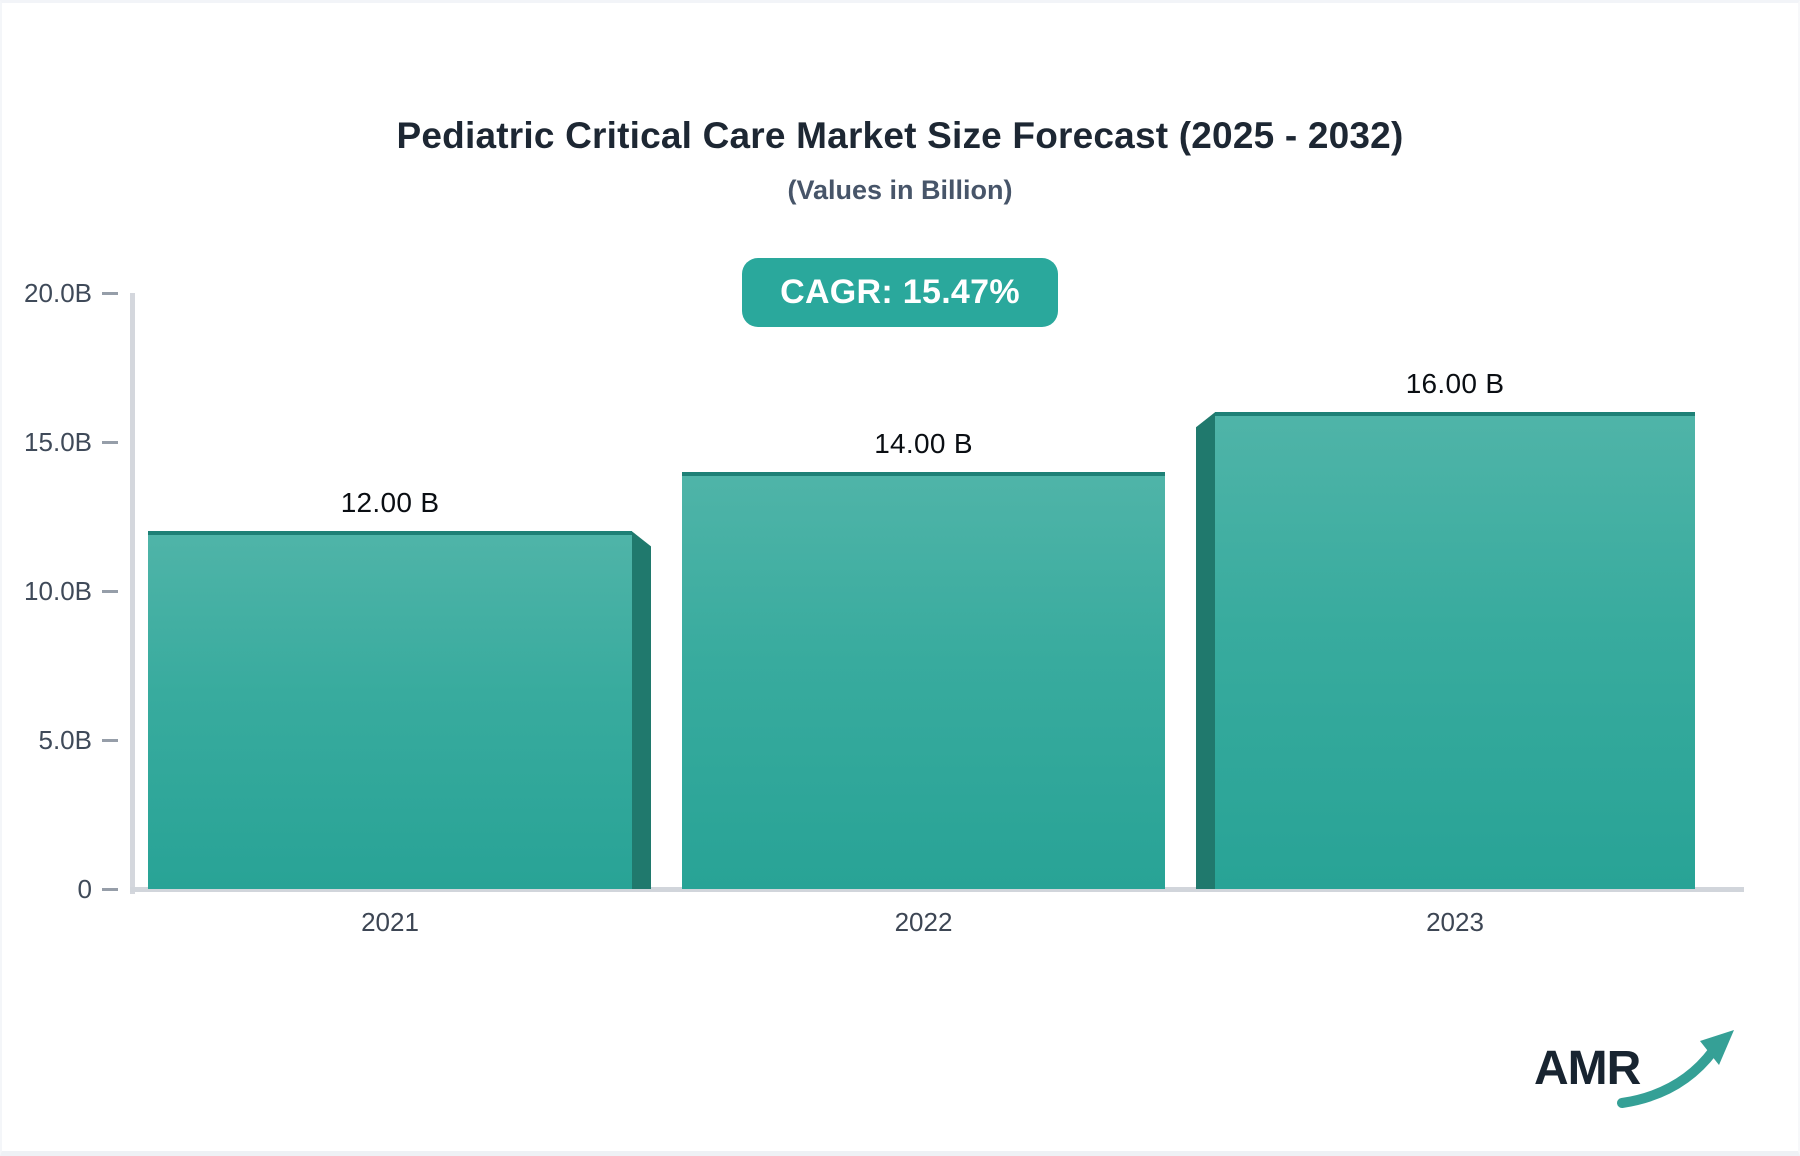 Image resolution: width=1800 pixels, height=1156 pixels. What do you see at coordinates (937, 889) in the screenshot?
I see `x-axis-line` at bounding box center [937, 889].